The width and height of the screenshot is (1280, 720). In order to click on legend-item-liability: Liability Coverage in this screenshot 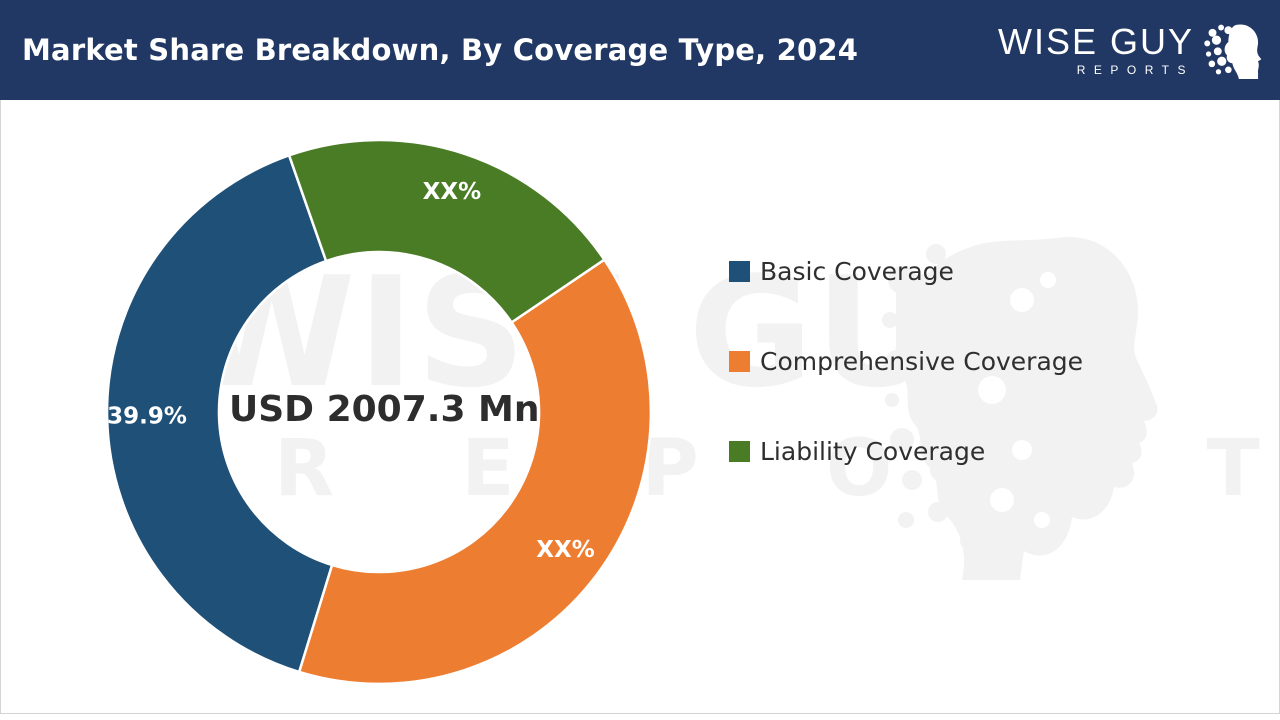, I will do `click(906, 451)`.